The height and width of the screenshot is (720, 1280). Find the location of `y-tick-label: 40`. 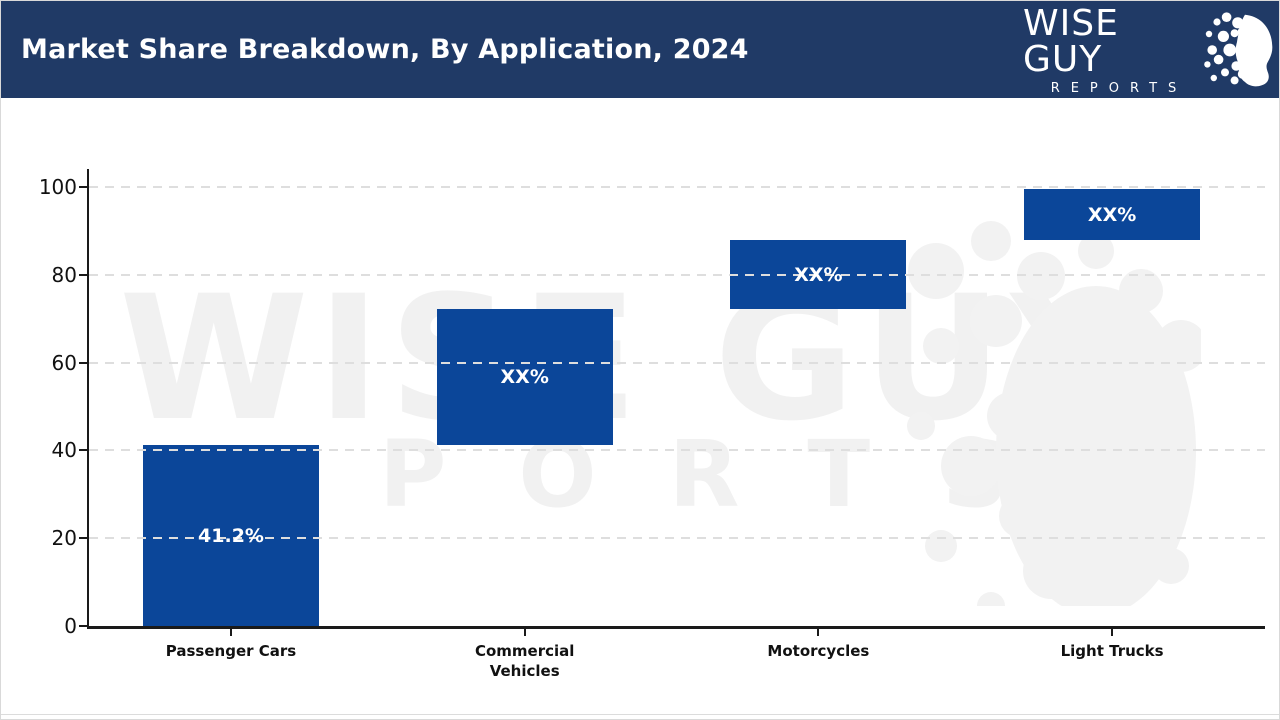

y-tick-label: 40 is located at coordinates (64, 450).